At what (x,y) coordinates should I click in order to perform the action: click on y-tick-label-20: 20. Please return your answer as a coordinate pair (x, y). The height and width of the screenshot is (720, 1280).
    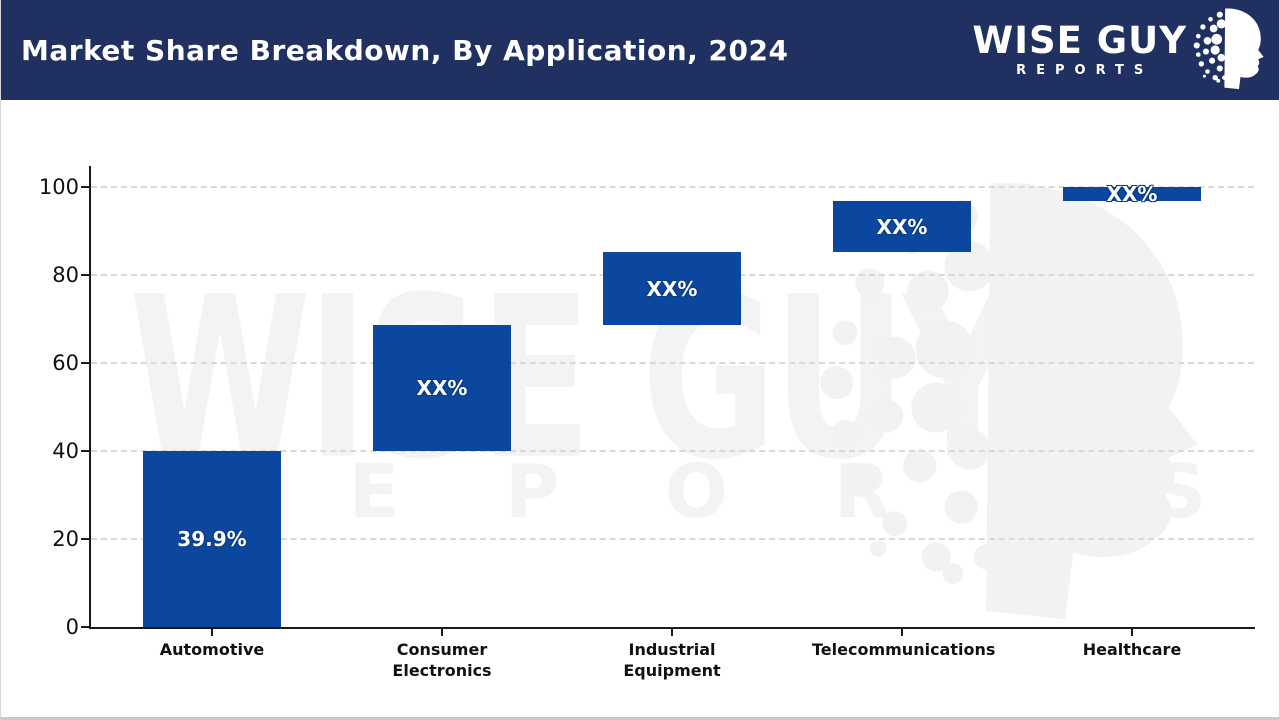
    Looking at the image, I should click on (65, 539).